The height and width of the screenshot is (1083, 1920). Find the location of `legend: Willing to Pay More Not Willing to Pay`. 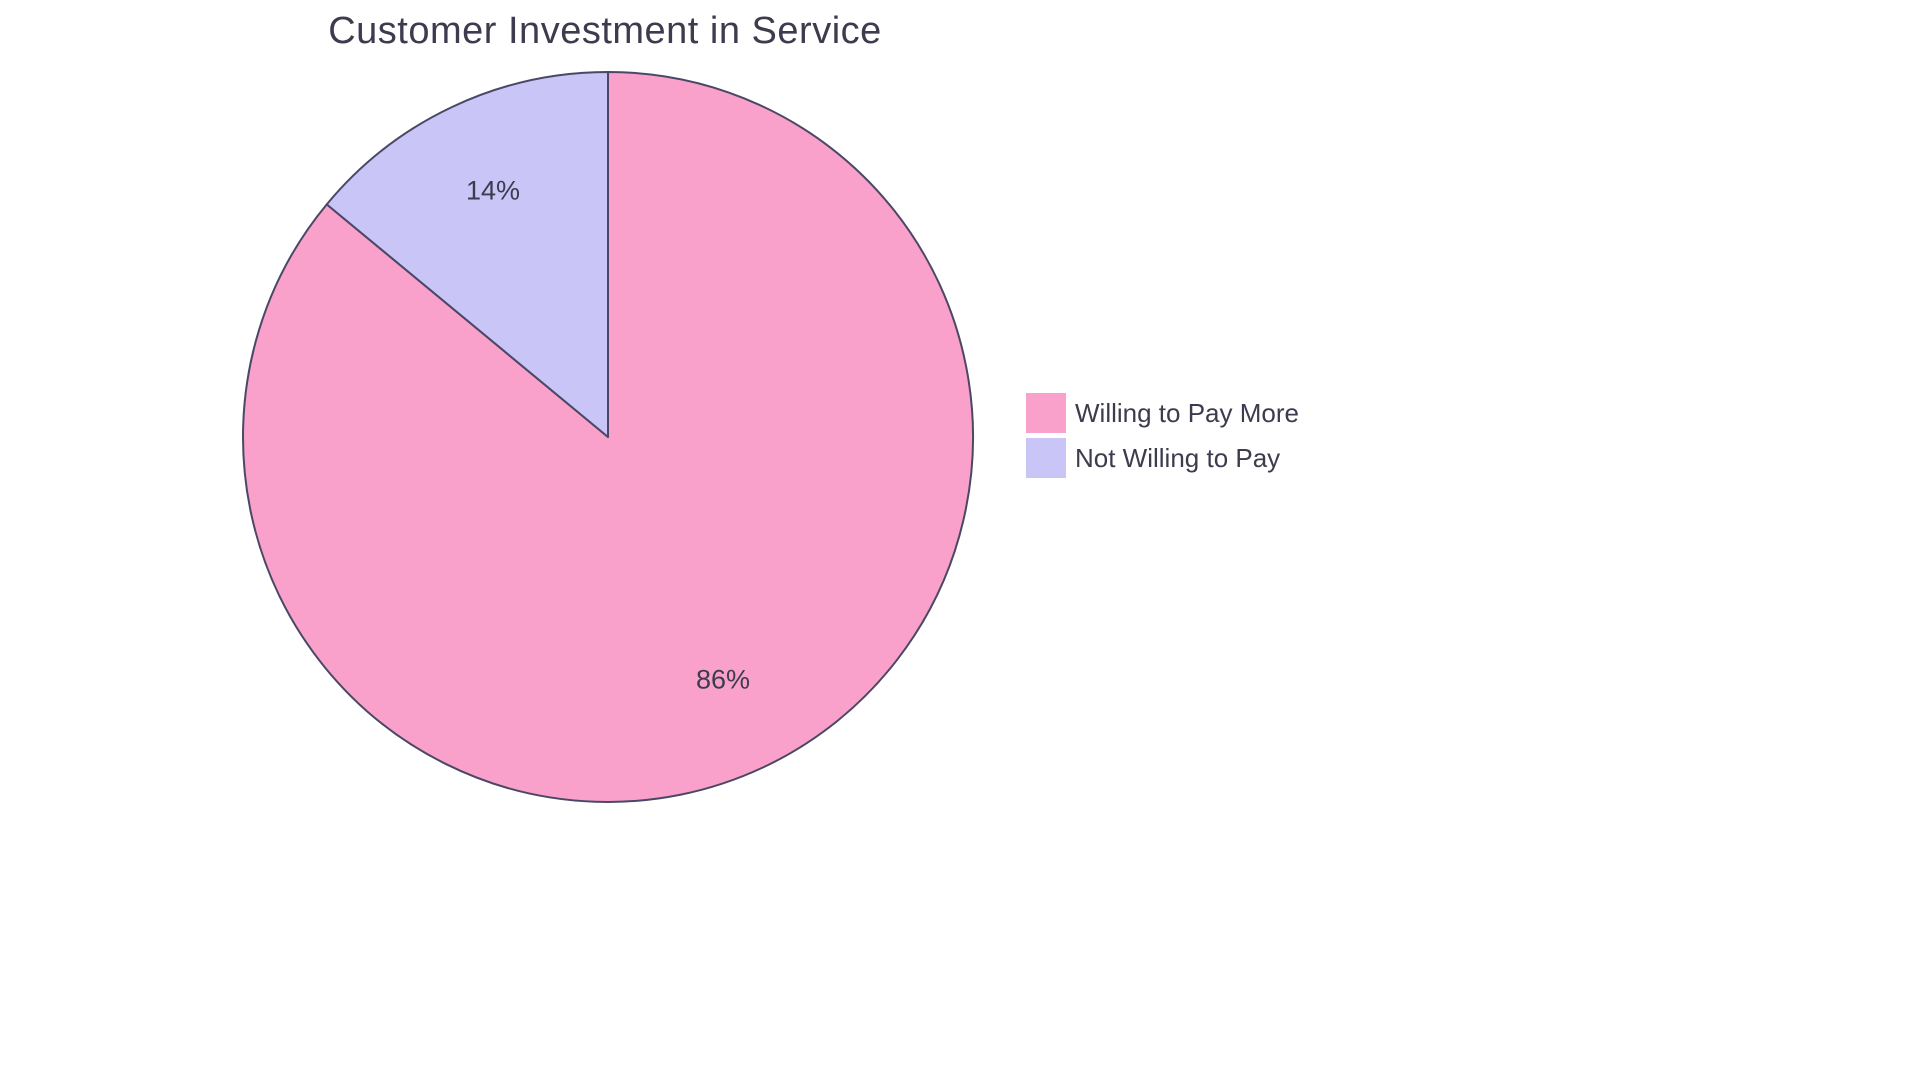

legend: Willing to Pay More Not Willing to Pay is located at coordinates (1162, 435).